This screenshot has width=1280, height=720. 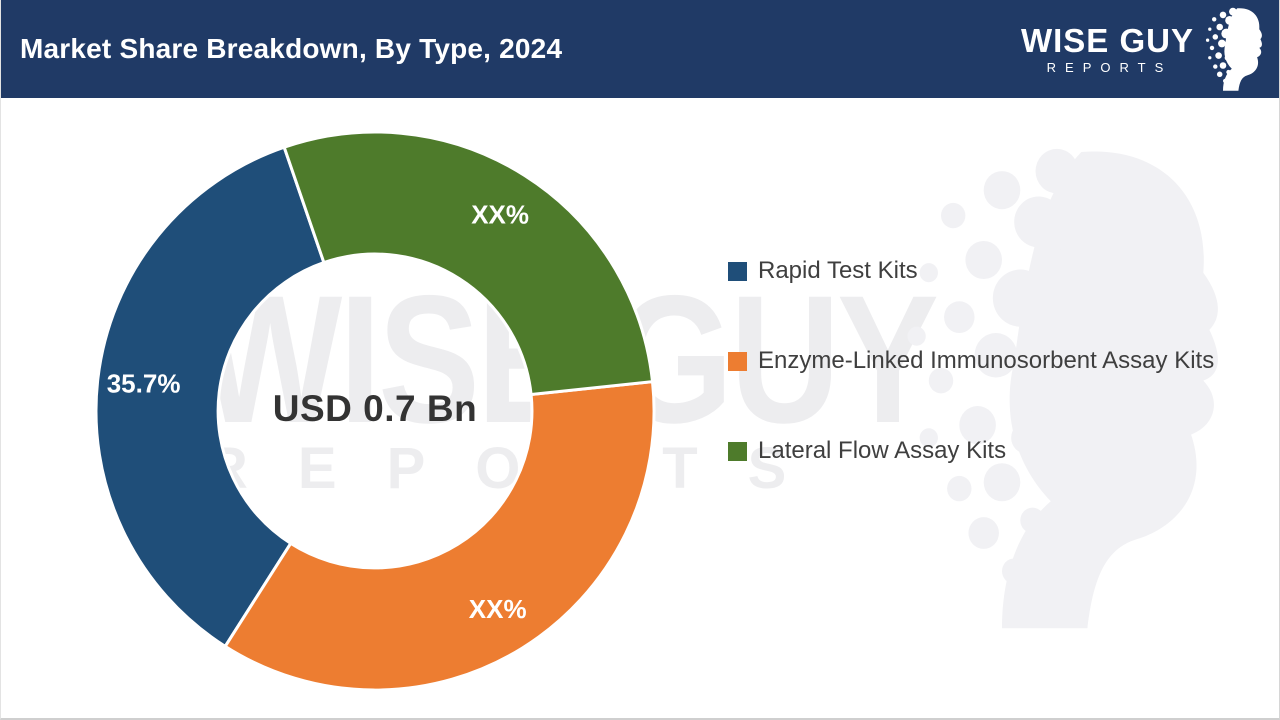 I want to click on legend-item-lateral-flow-assay-kits: Lateral Flow Assay Kits, so click(x=971, y=450).